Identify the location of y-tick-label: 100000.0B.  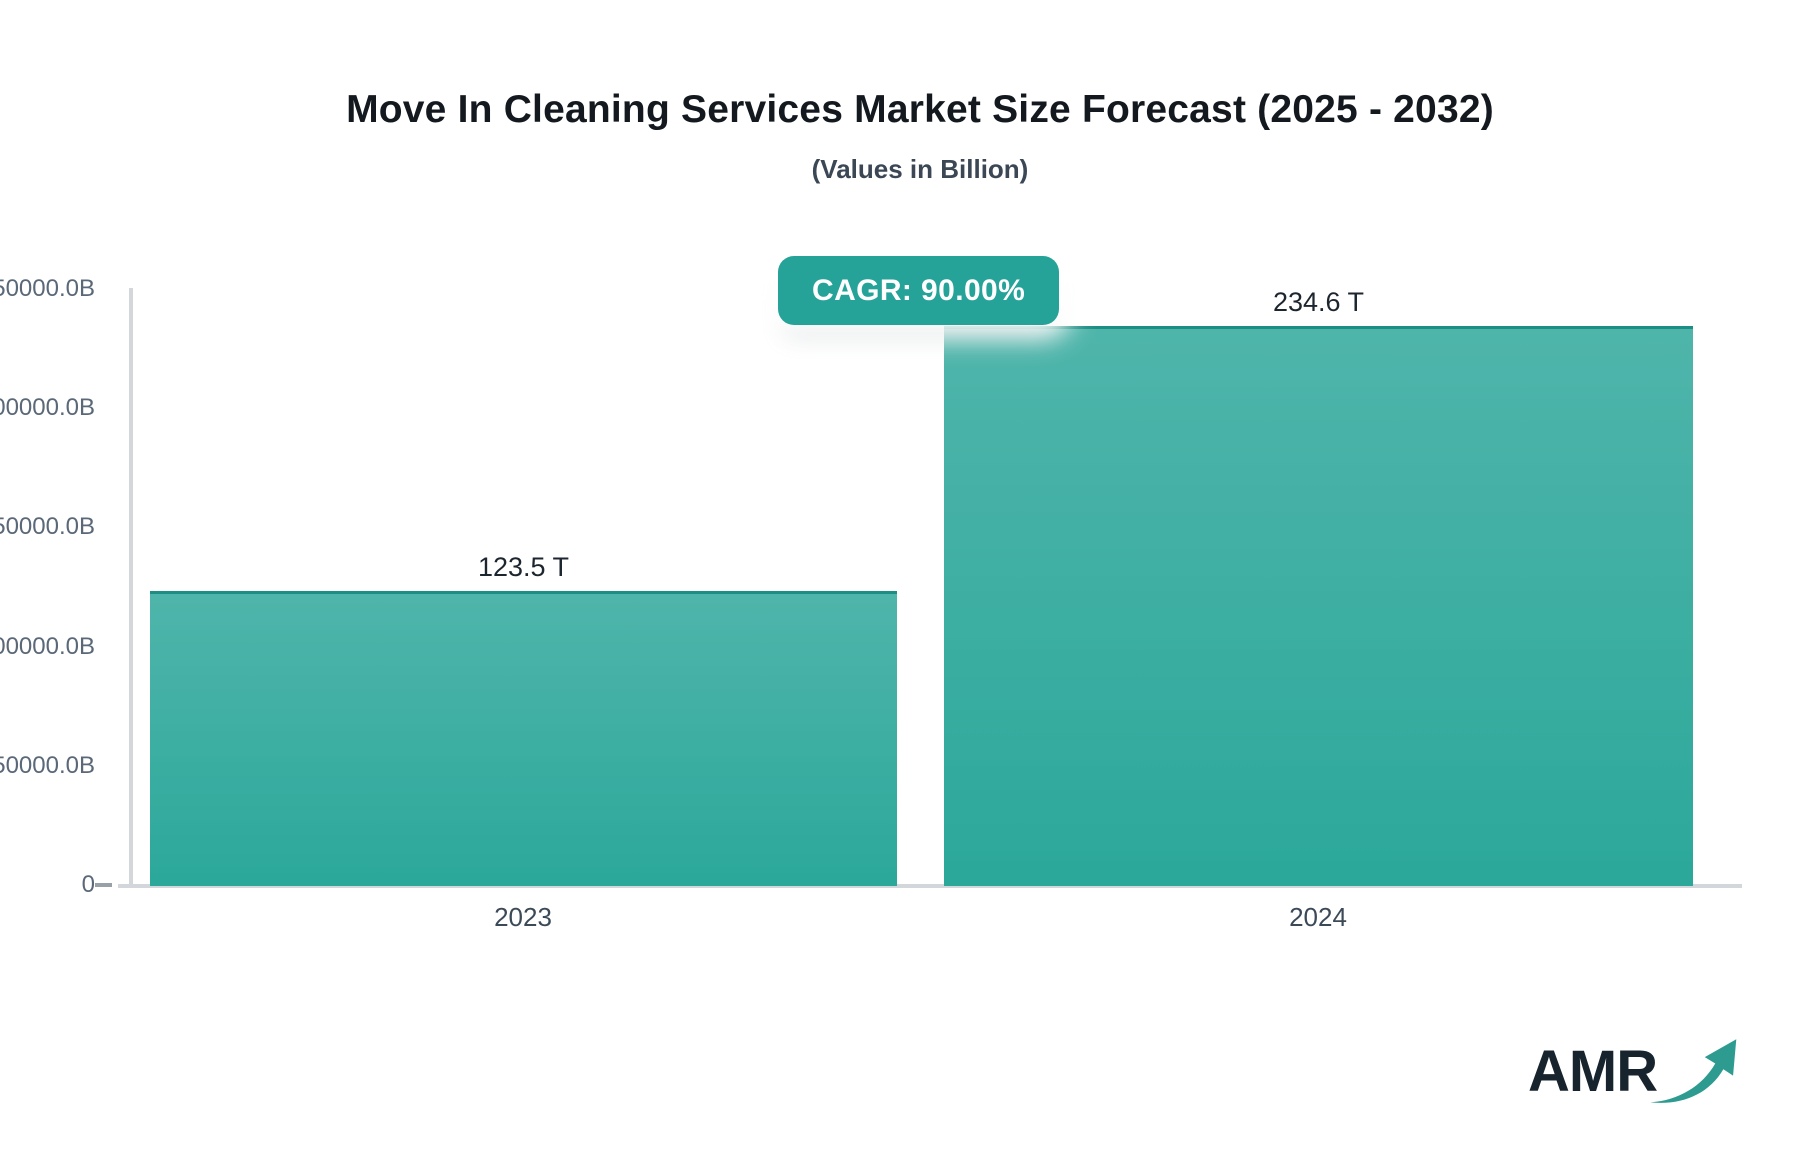
(47, 646).